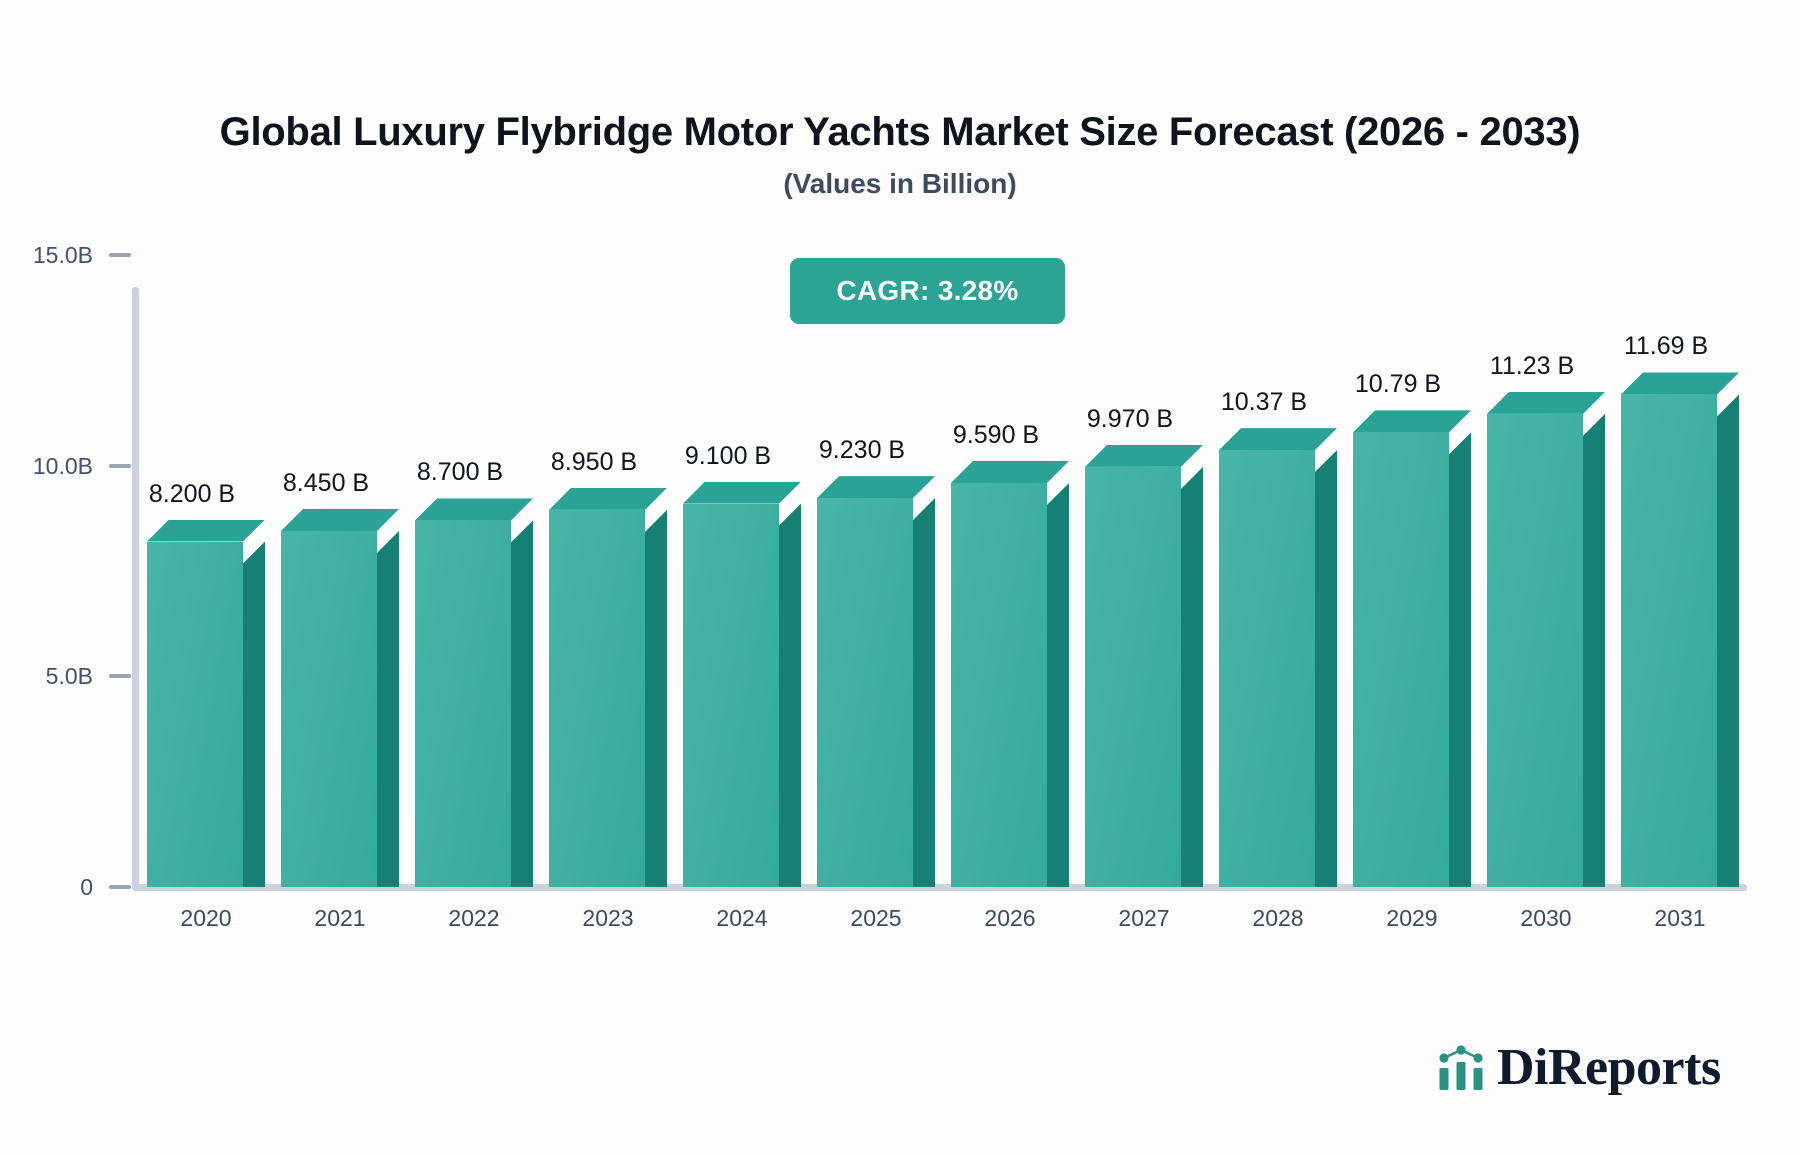 Image resolution: width=1800 pixels, height=1156 pixels. Describe the element at coordinates (742, 918) in the screenshot. I see `x-axis-tick-label: 2024` at that location.